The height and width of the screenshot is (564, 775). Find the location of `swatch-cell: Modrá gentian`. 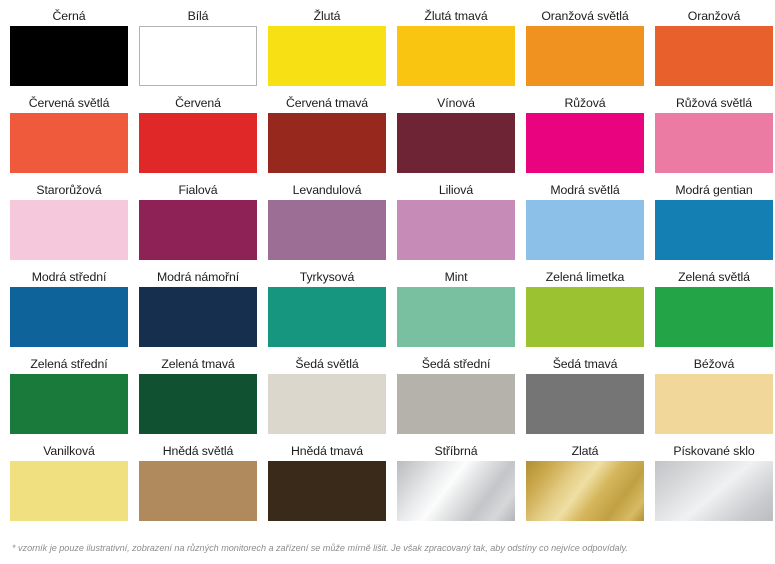

swatch-cell: Modrá gentian is located at coordinates (714, 223).